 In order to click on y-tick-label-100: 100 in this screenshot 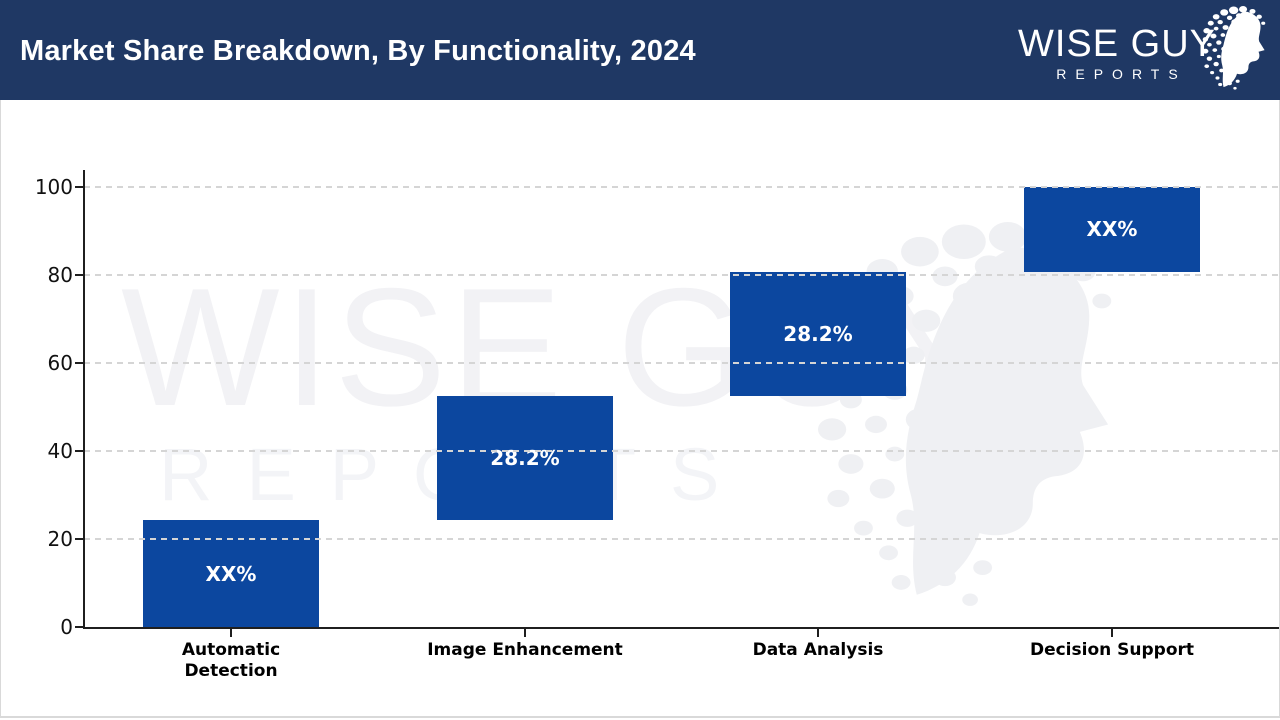, I will do `click(53, 187)`.